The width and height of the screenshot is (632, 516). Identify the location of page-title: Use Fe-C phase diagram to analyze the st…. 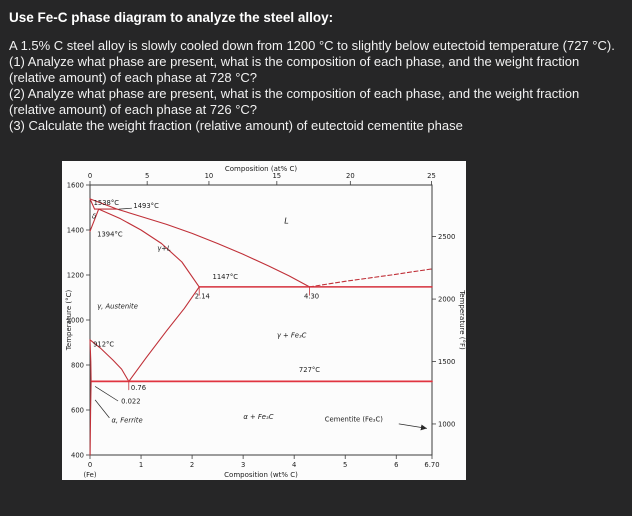
(171, 17).